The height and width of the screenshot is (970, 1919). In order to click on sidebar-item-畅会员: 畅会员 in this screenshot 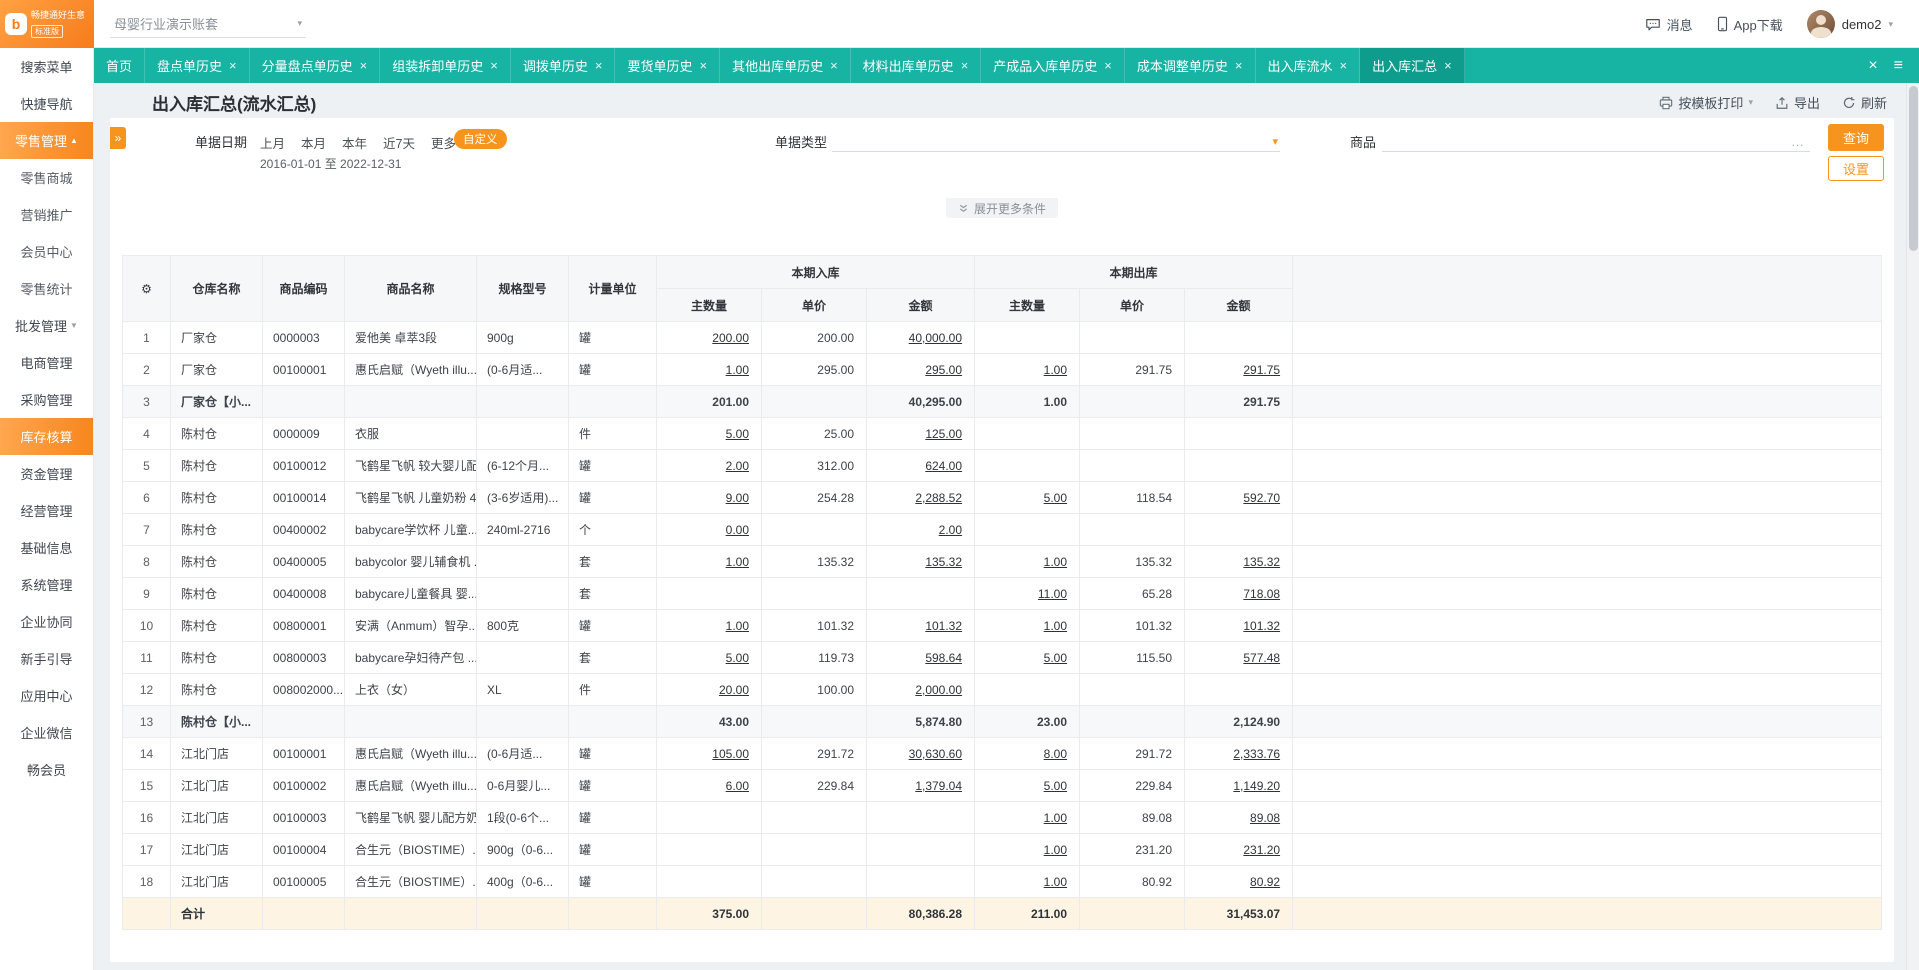, I will do `click(46, 769)`.